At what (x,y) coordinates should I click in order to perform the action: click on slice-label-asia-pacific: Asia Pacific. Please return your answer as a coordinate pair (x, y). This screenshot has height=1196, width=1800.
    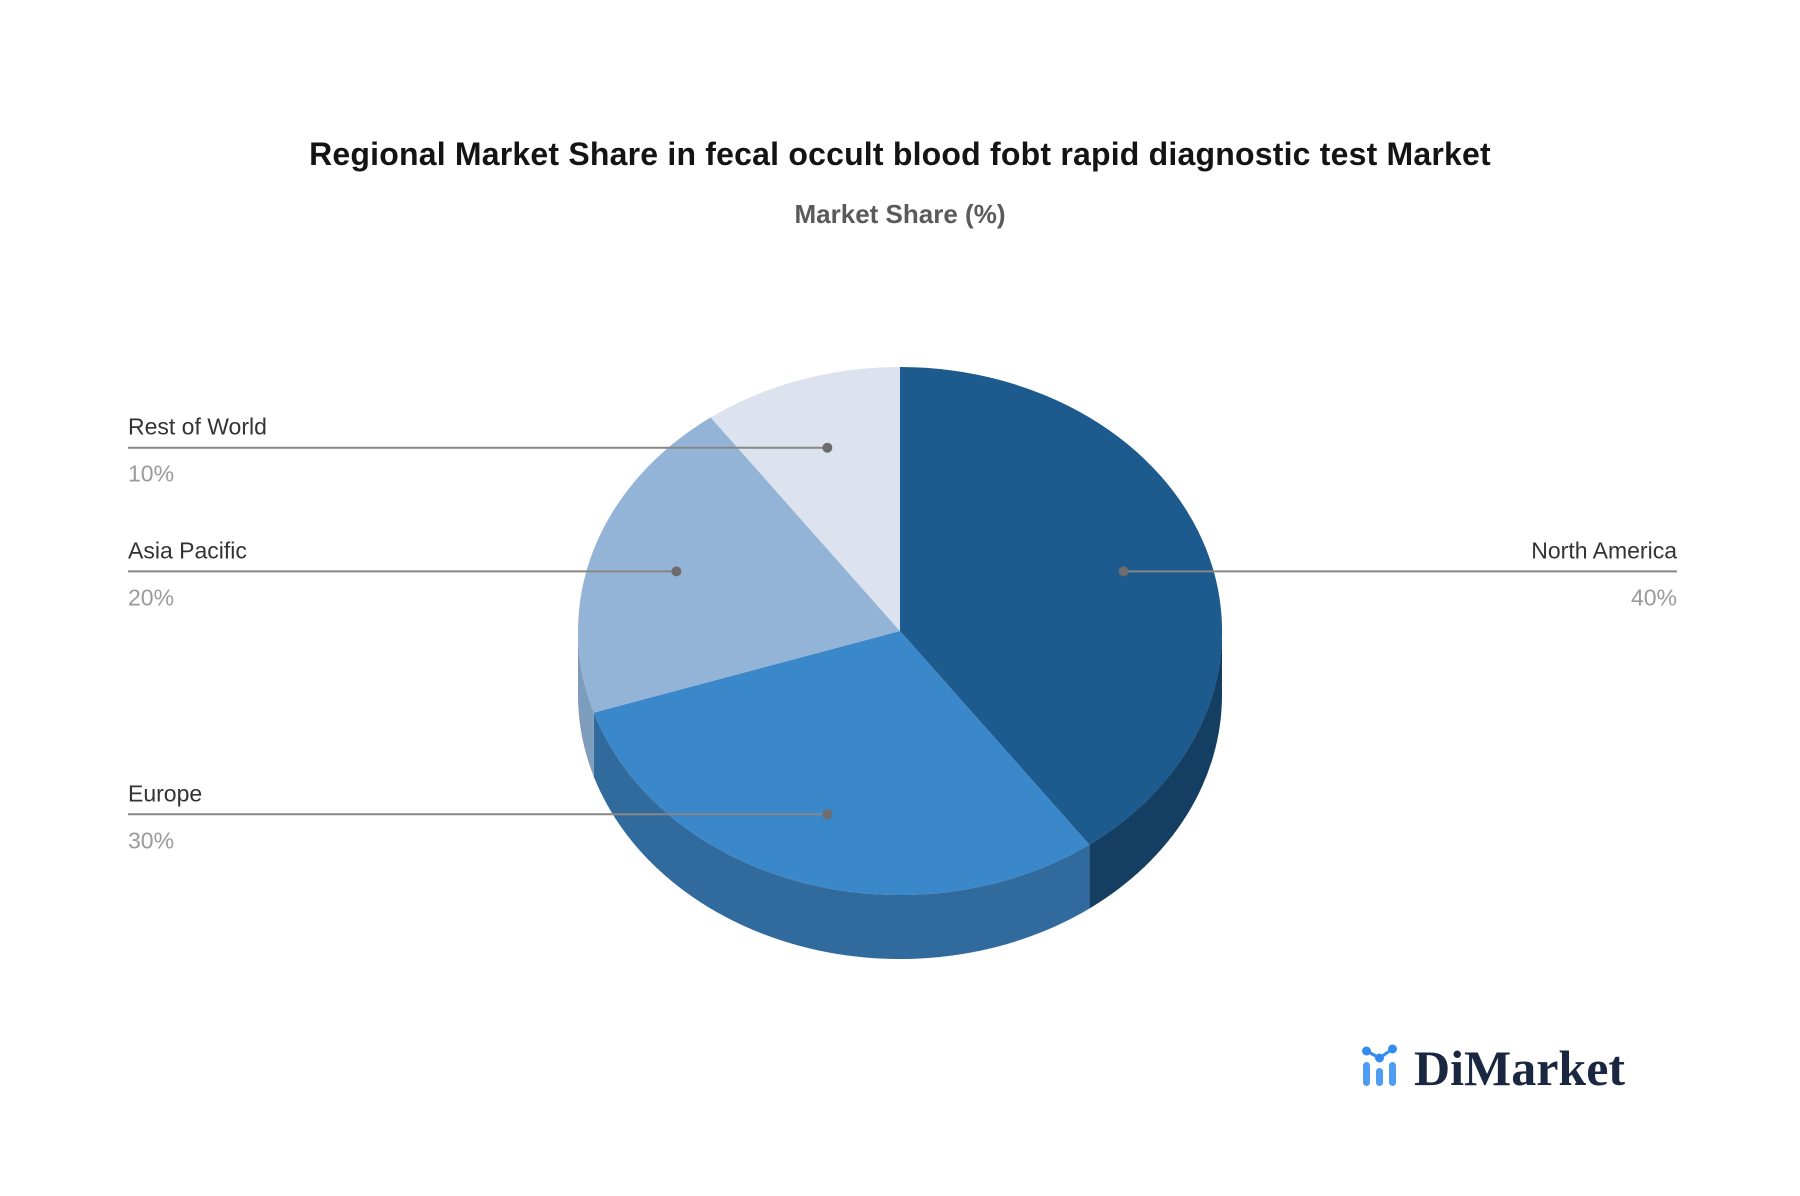
    Looking at the image, I should click on (187, 550).